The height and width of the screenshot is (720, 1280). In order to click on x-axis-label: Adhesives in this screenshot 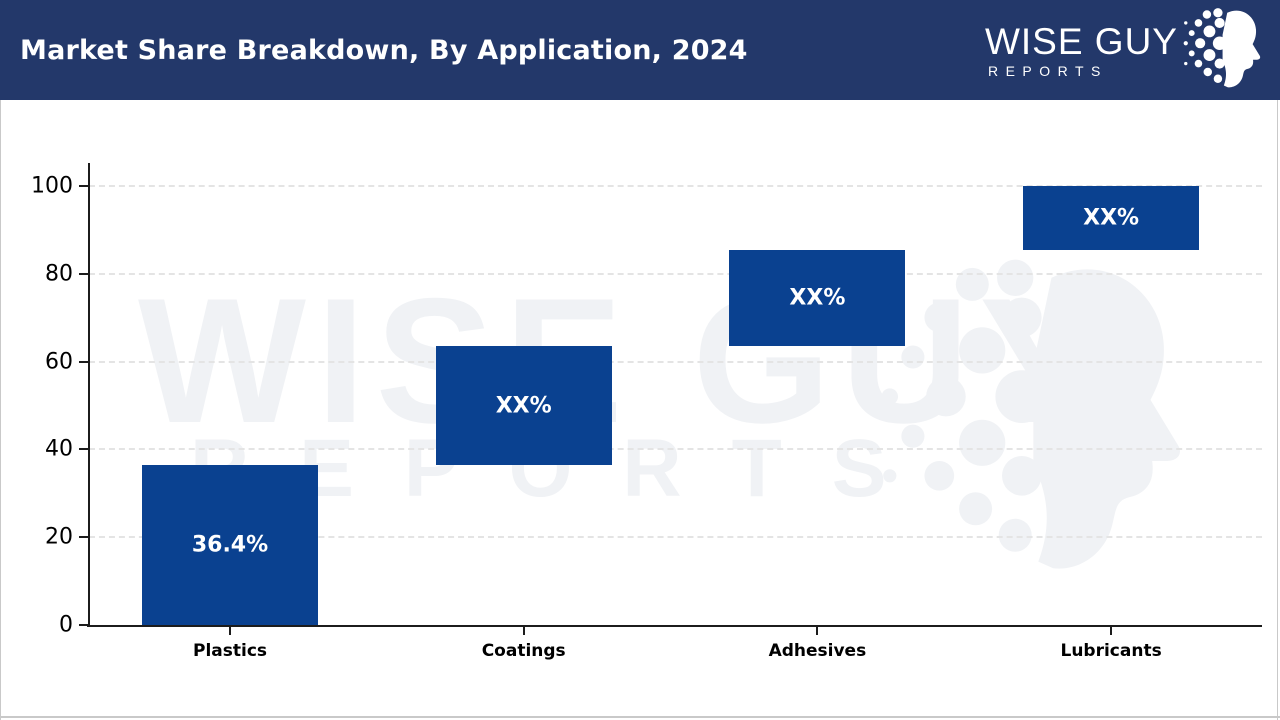, I will do `click(817, 651)`.